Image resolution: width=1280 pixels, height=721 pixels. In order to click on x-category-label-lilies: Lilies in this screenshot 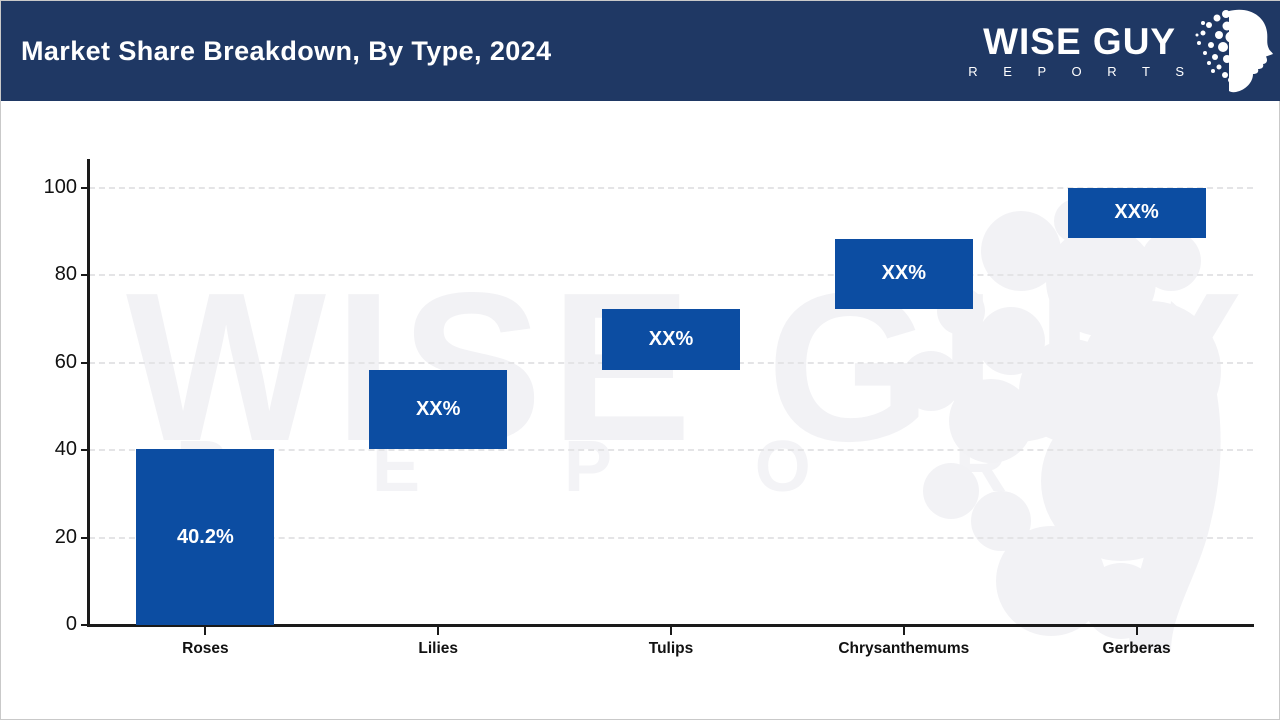, I will do `click(438, 648)`.